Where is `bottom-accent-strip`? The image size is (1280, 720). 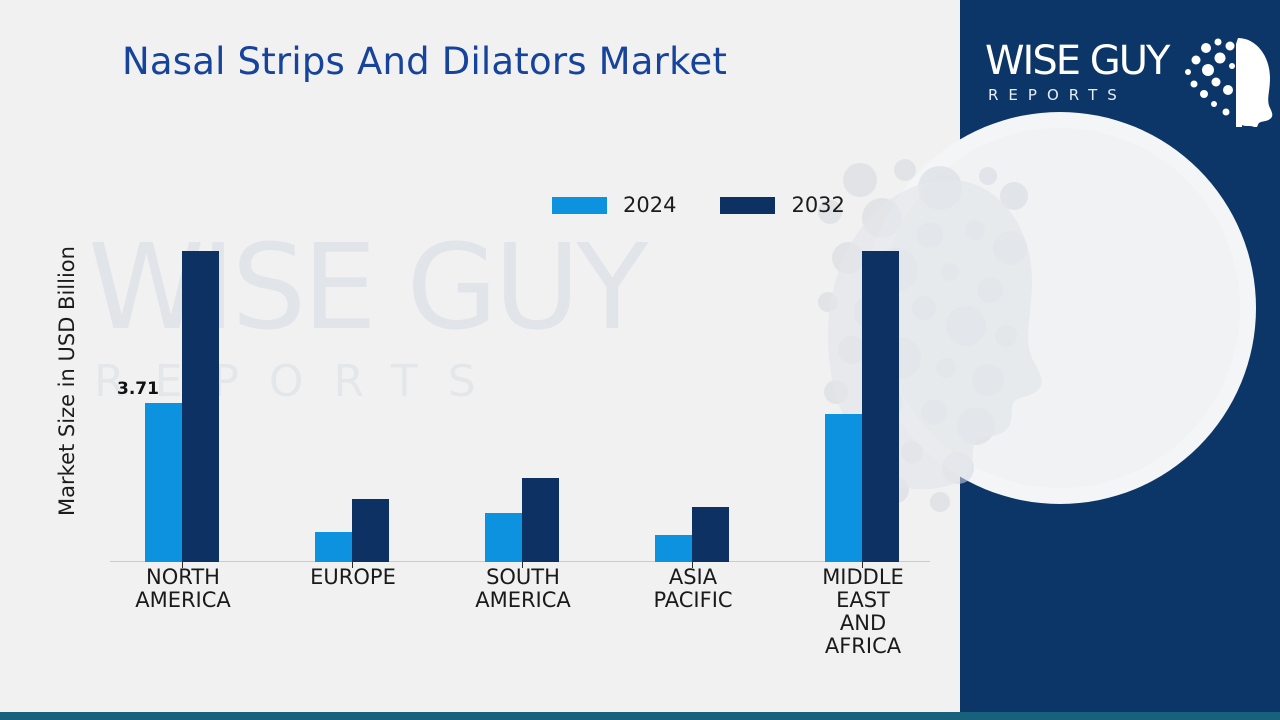
bottom-accent-strip is located at coordinates (640, 716).